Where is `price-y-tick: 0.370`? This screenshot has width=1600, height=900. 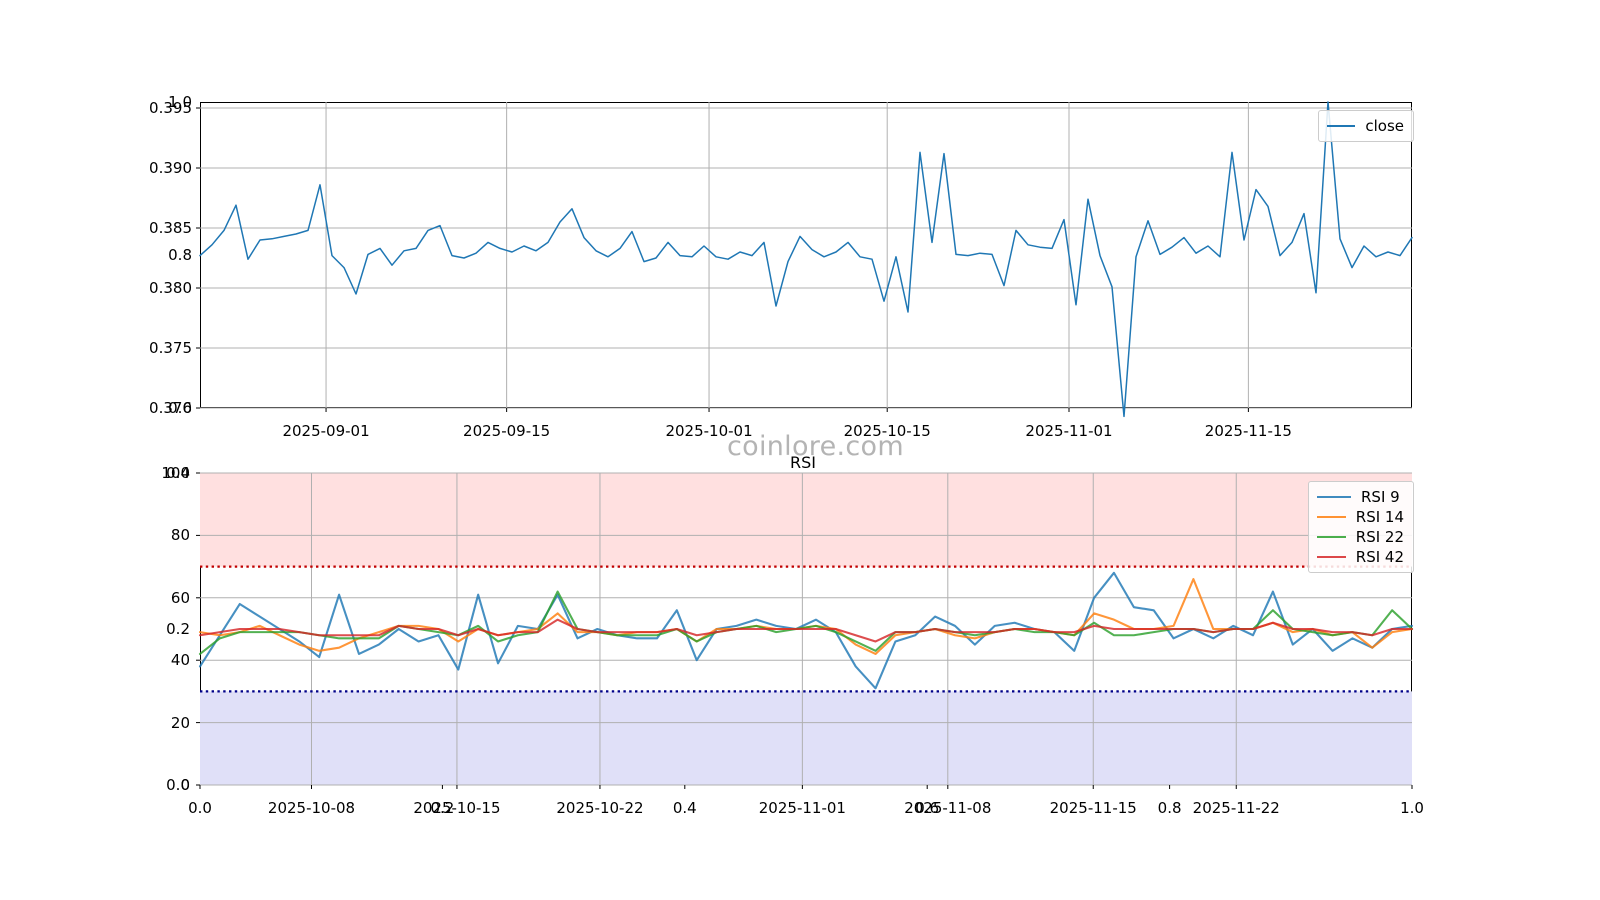
price-y-tick: 0.370 is located at coordinates (170, 408).